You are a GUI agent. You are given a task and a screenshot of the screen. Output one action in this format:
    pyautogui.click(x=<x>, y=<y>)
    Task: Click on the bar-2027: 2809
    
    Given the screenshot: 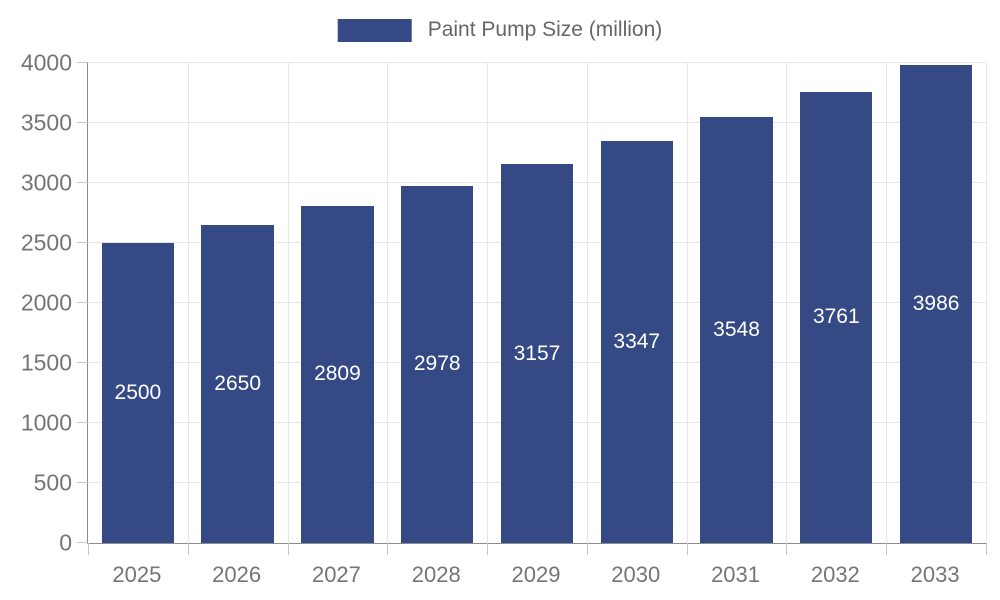 What is the action you would take?
    pyautogui.click(x=337, y=374)
    